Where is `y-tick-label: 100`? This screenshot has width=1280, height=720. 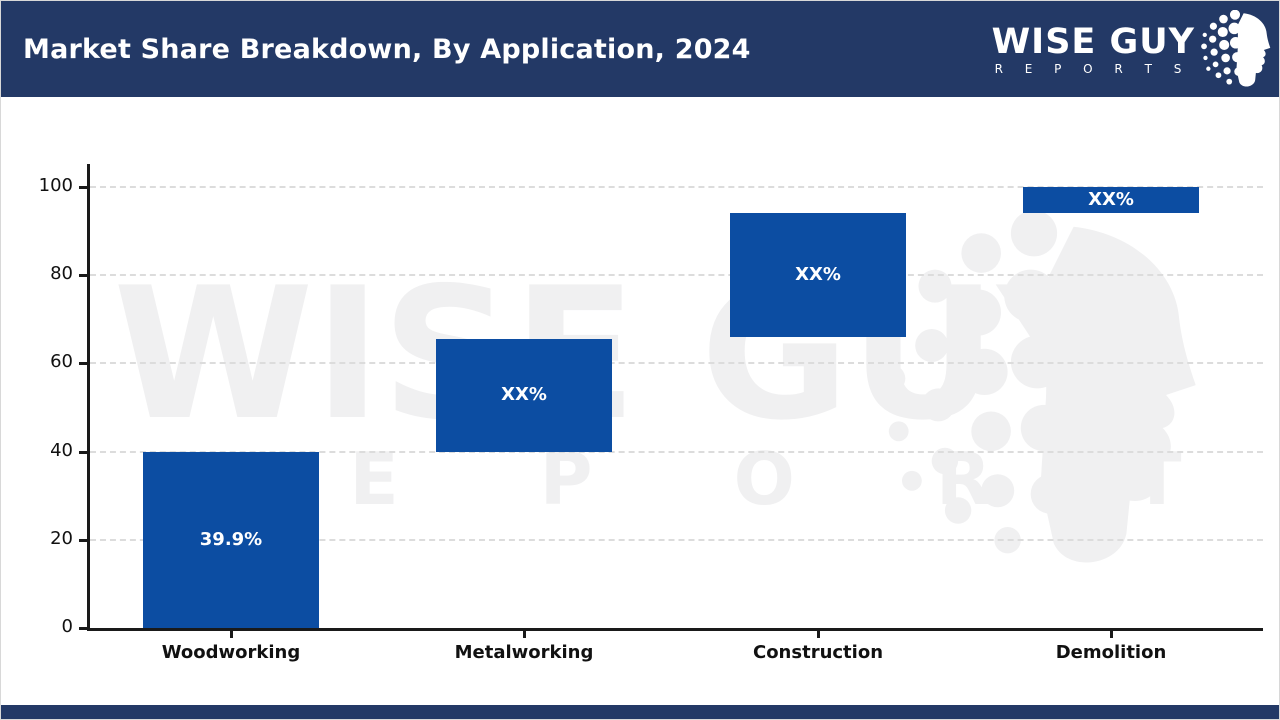 y-tick-label: 100 is located at coordinates (55, 185).